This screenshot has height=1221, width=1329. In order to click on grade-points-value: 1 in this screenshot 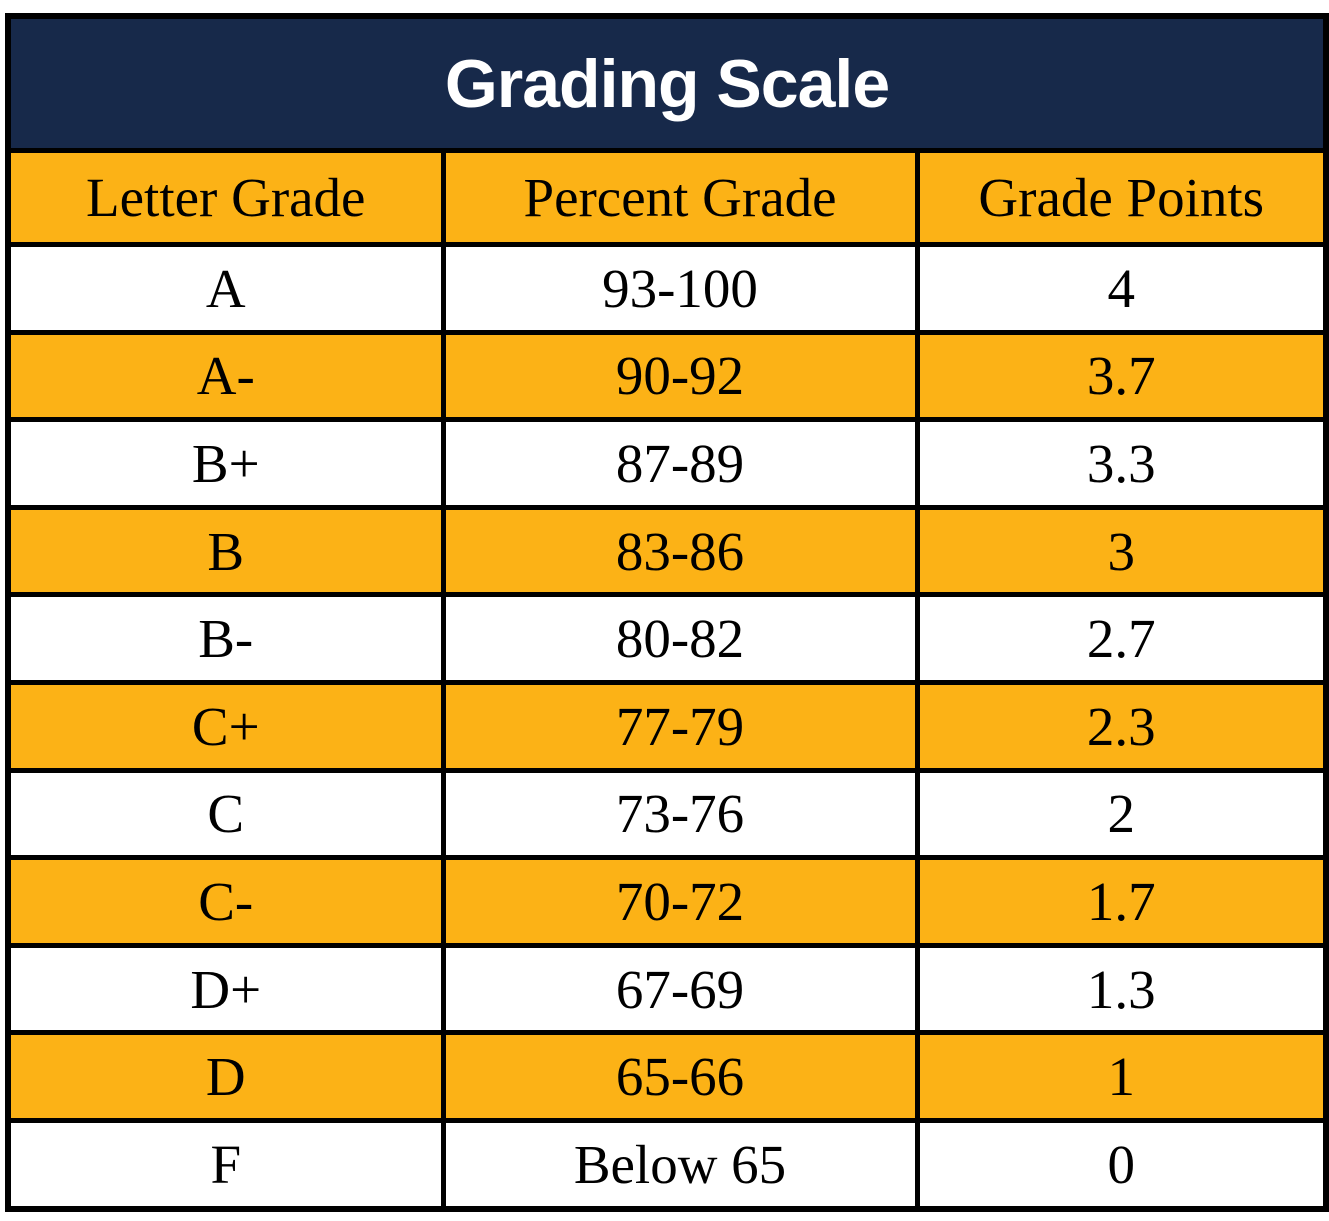, I will do `click(1121, 1077)`.